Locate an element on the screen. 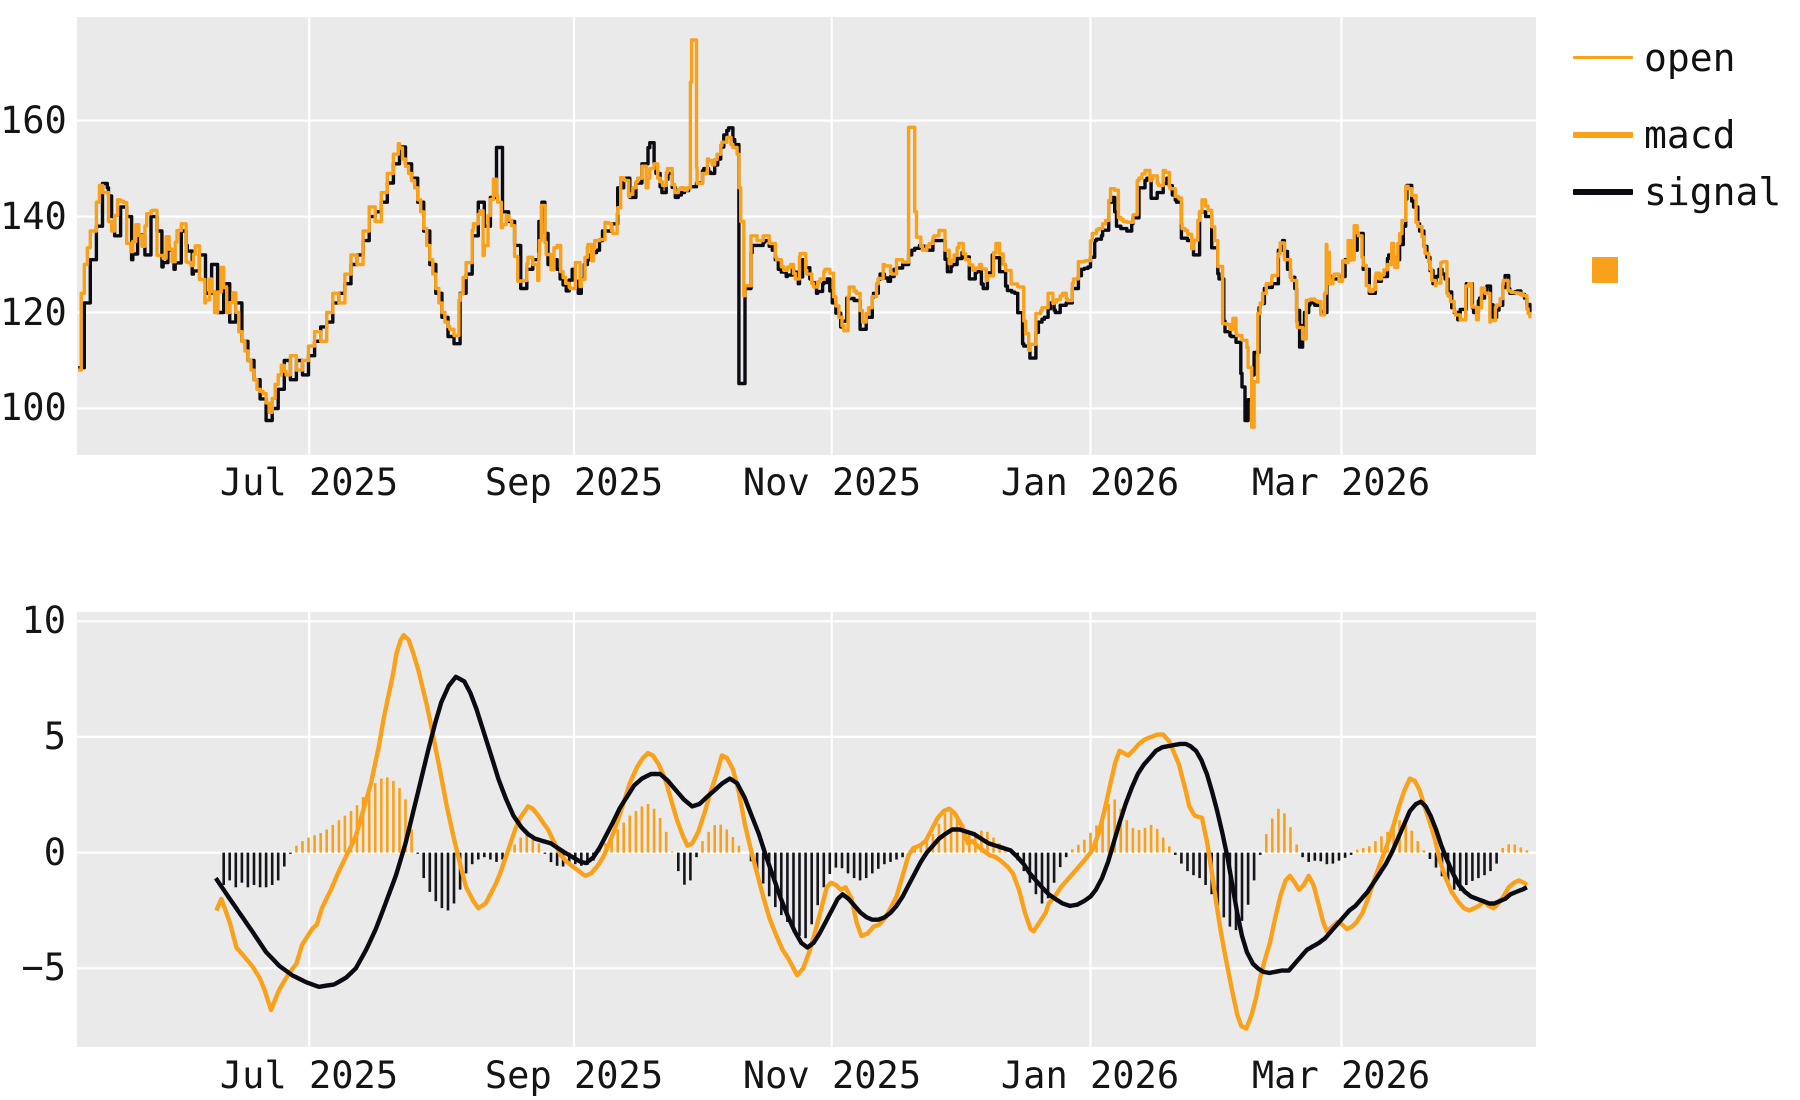 The width and height of the screenshot is (1800, 1100). x-tick-label: Jul 2025 is located at coordinates (309, 1075).